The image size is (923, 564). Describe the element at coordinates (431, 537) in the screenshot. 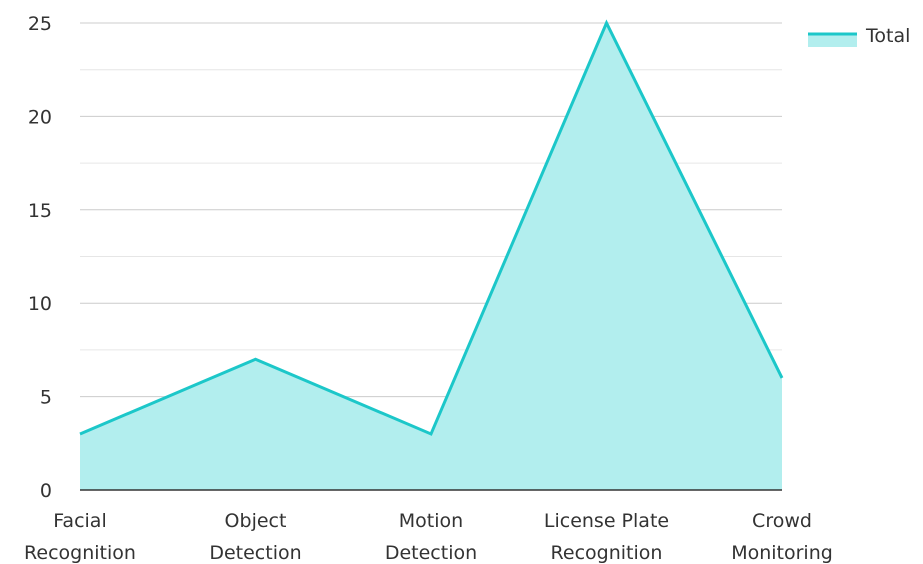

I see `x-tick-label: Motion Detection` at that location.